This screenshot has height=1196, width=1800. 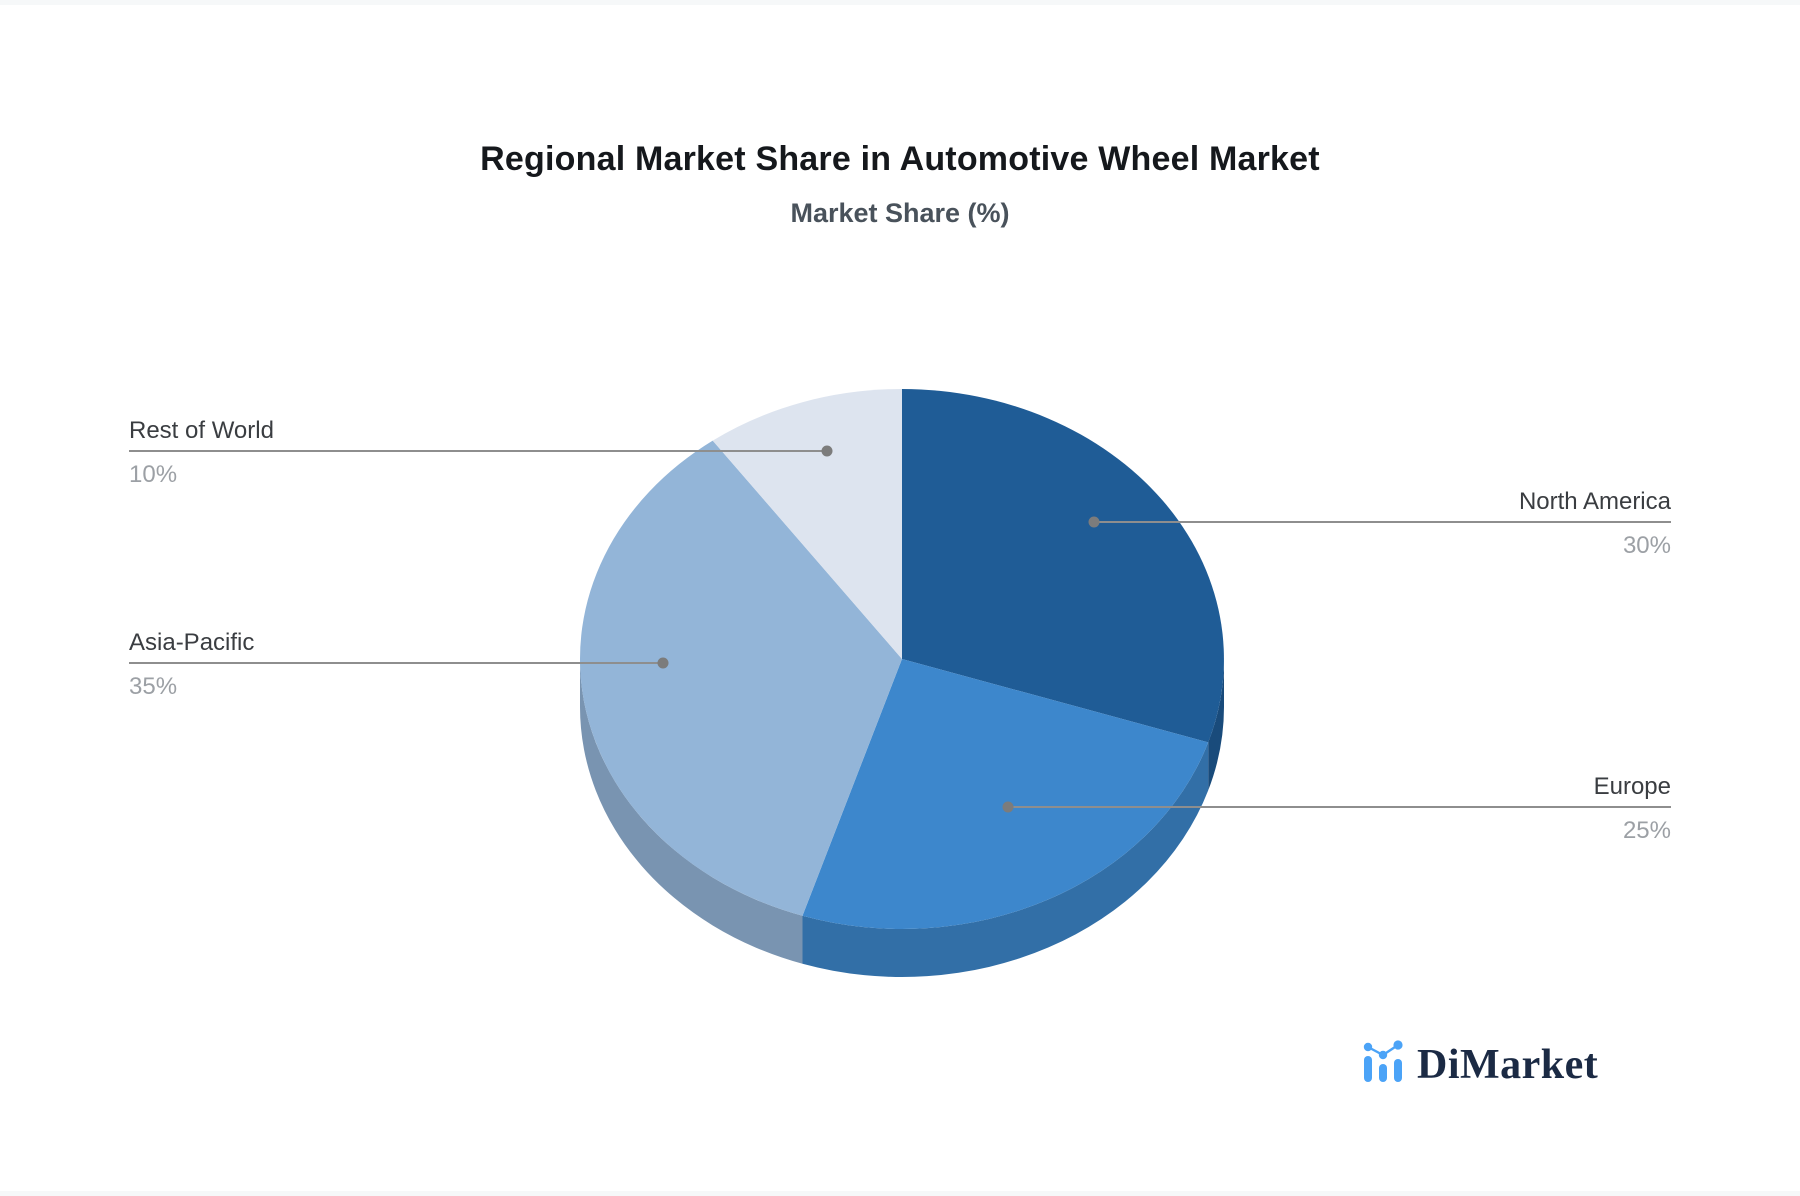 I want to click on callout-value: 25%, so click(x=1646, y=830).